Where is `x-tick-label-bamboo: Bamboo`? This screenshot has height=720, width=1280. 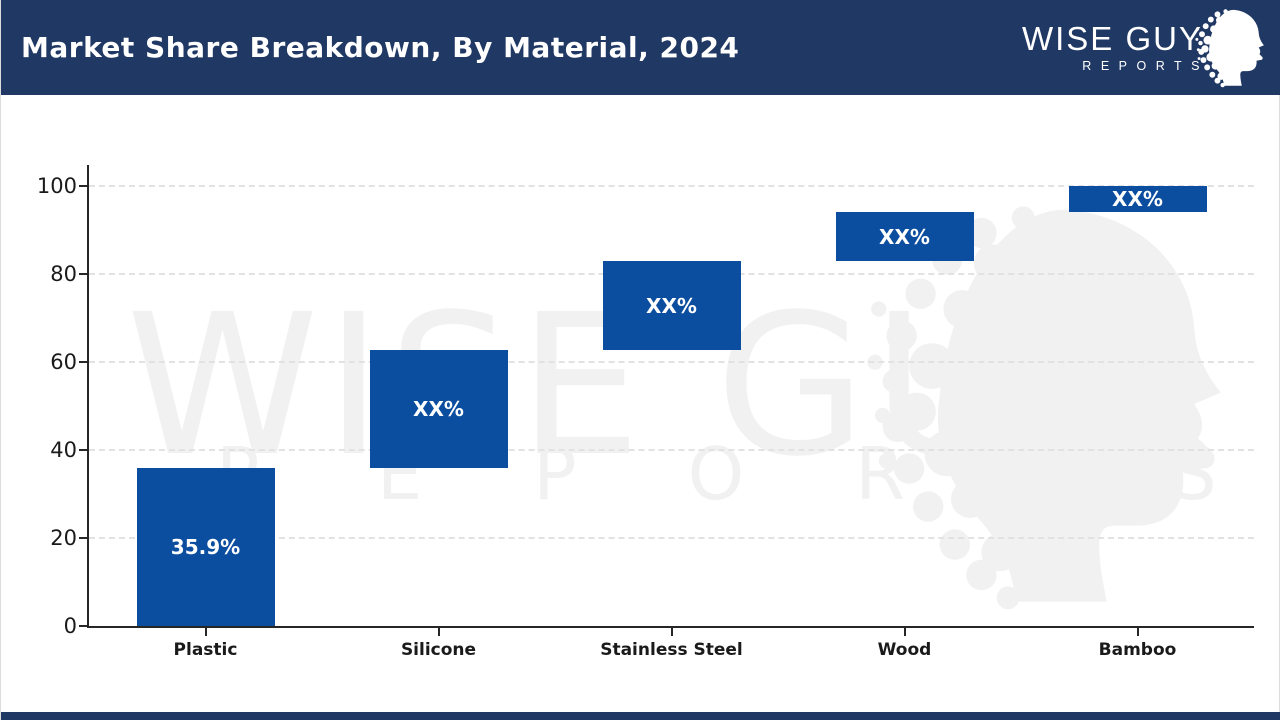
x-tick-label-bamboo: Bamboo is located at coordinates (1137, 650).